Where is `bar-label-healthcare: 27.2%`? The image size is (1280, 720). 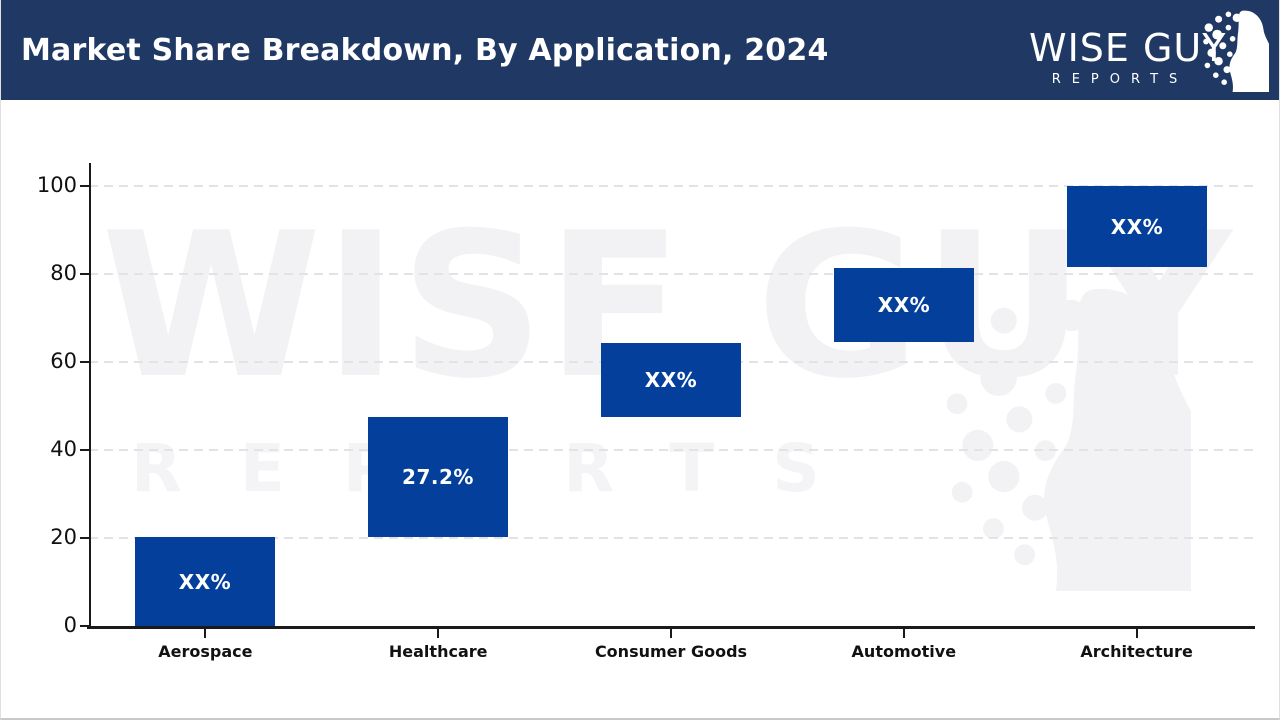 bar-label-healthcare: 27.2% is located at coordinates (438, 477).